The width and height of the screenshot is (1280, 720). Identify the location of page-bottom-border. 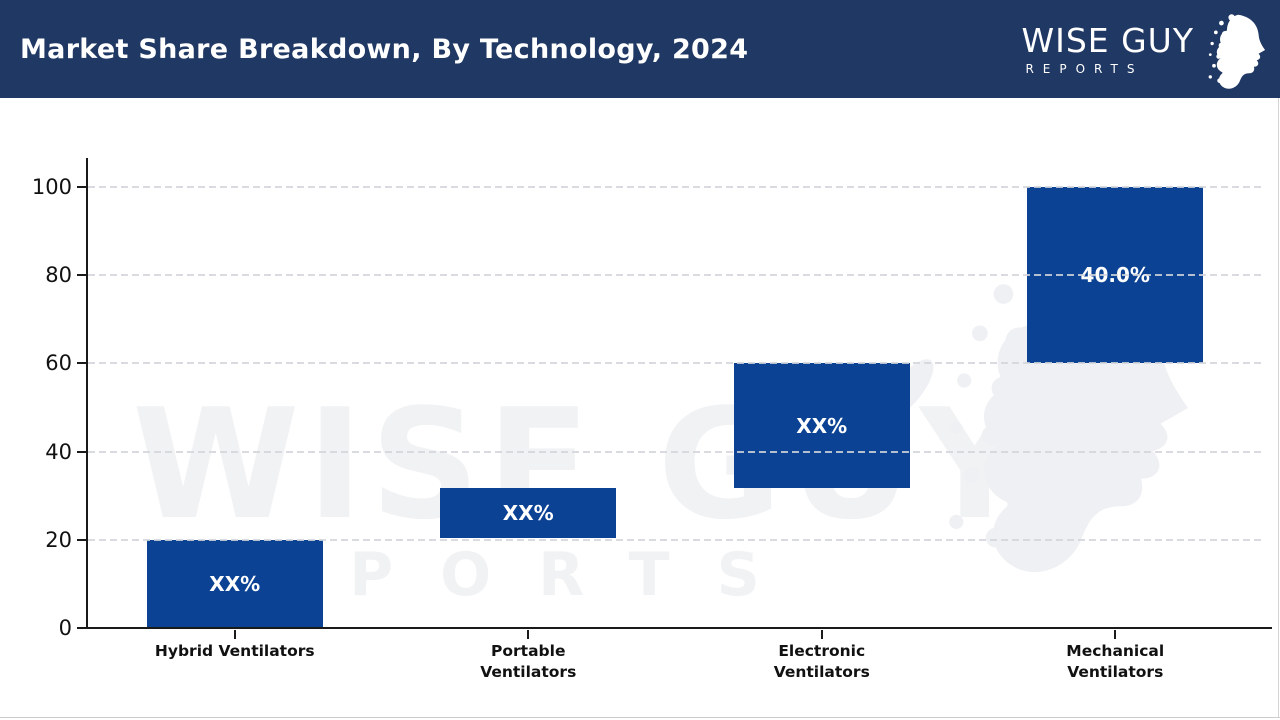
(640, 717).